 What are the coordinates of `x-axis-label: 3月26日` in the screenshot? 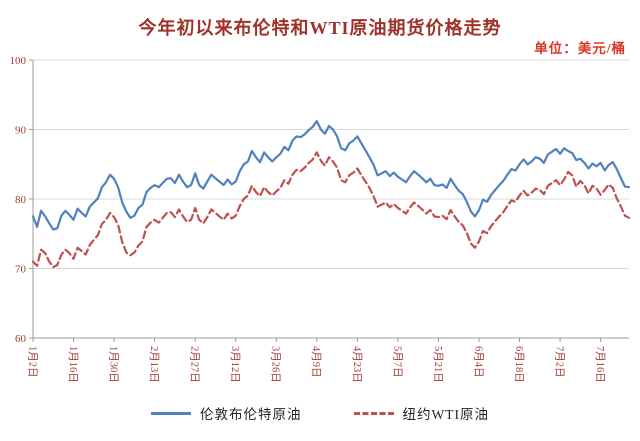 It's located at (276, 364).